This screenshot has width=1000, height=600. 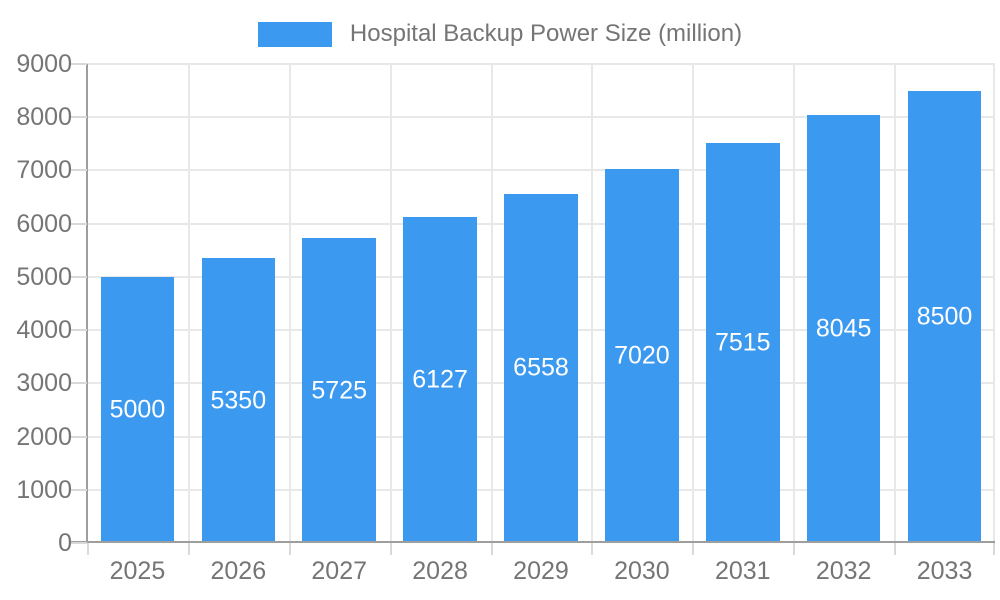 What do you see at coordinates (44, 383) in the screenshot?
I see `y-axis-label: 3000` at bounding box center [44, 383].